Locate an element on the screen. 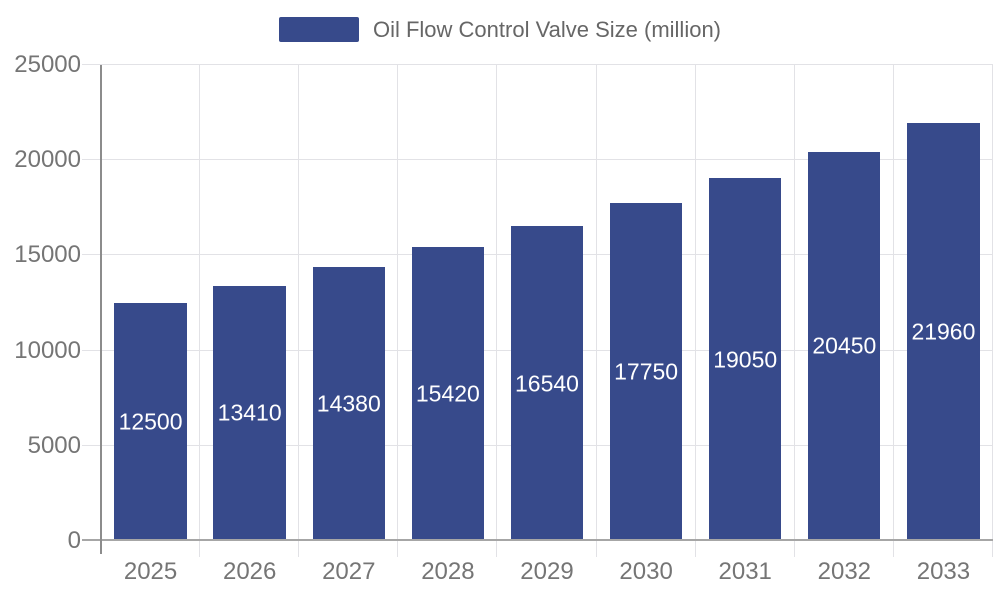  bar-2027: 14380 is located at coordinates (348, 404).